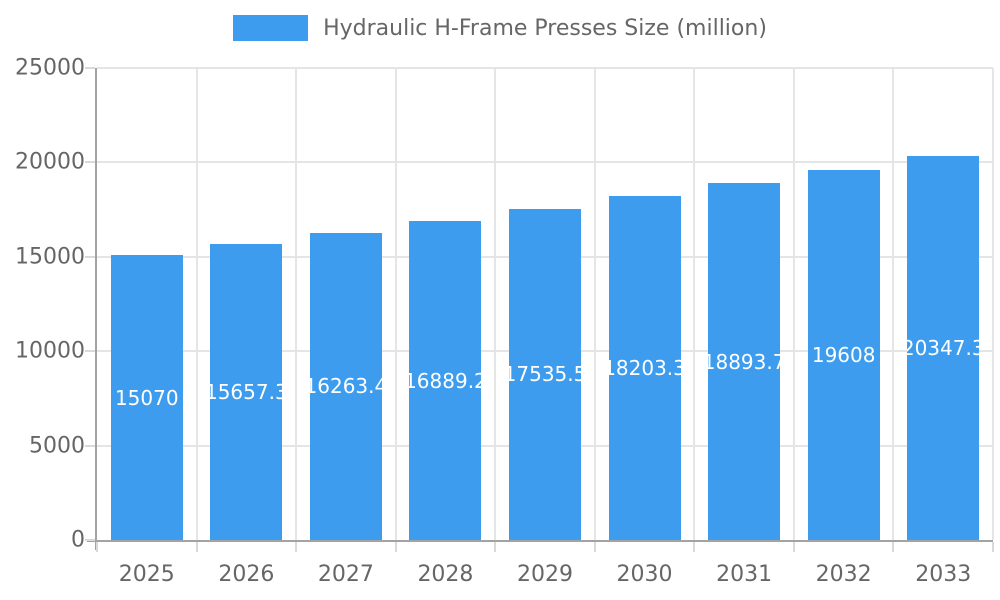  I want to click on bar-2025: 15070, so click(146, 397).